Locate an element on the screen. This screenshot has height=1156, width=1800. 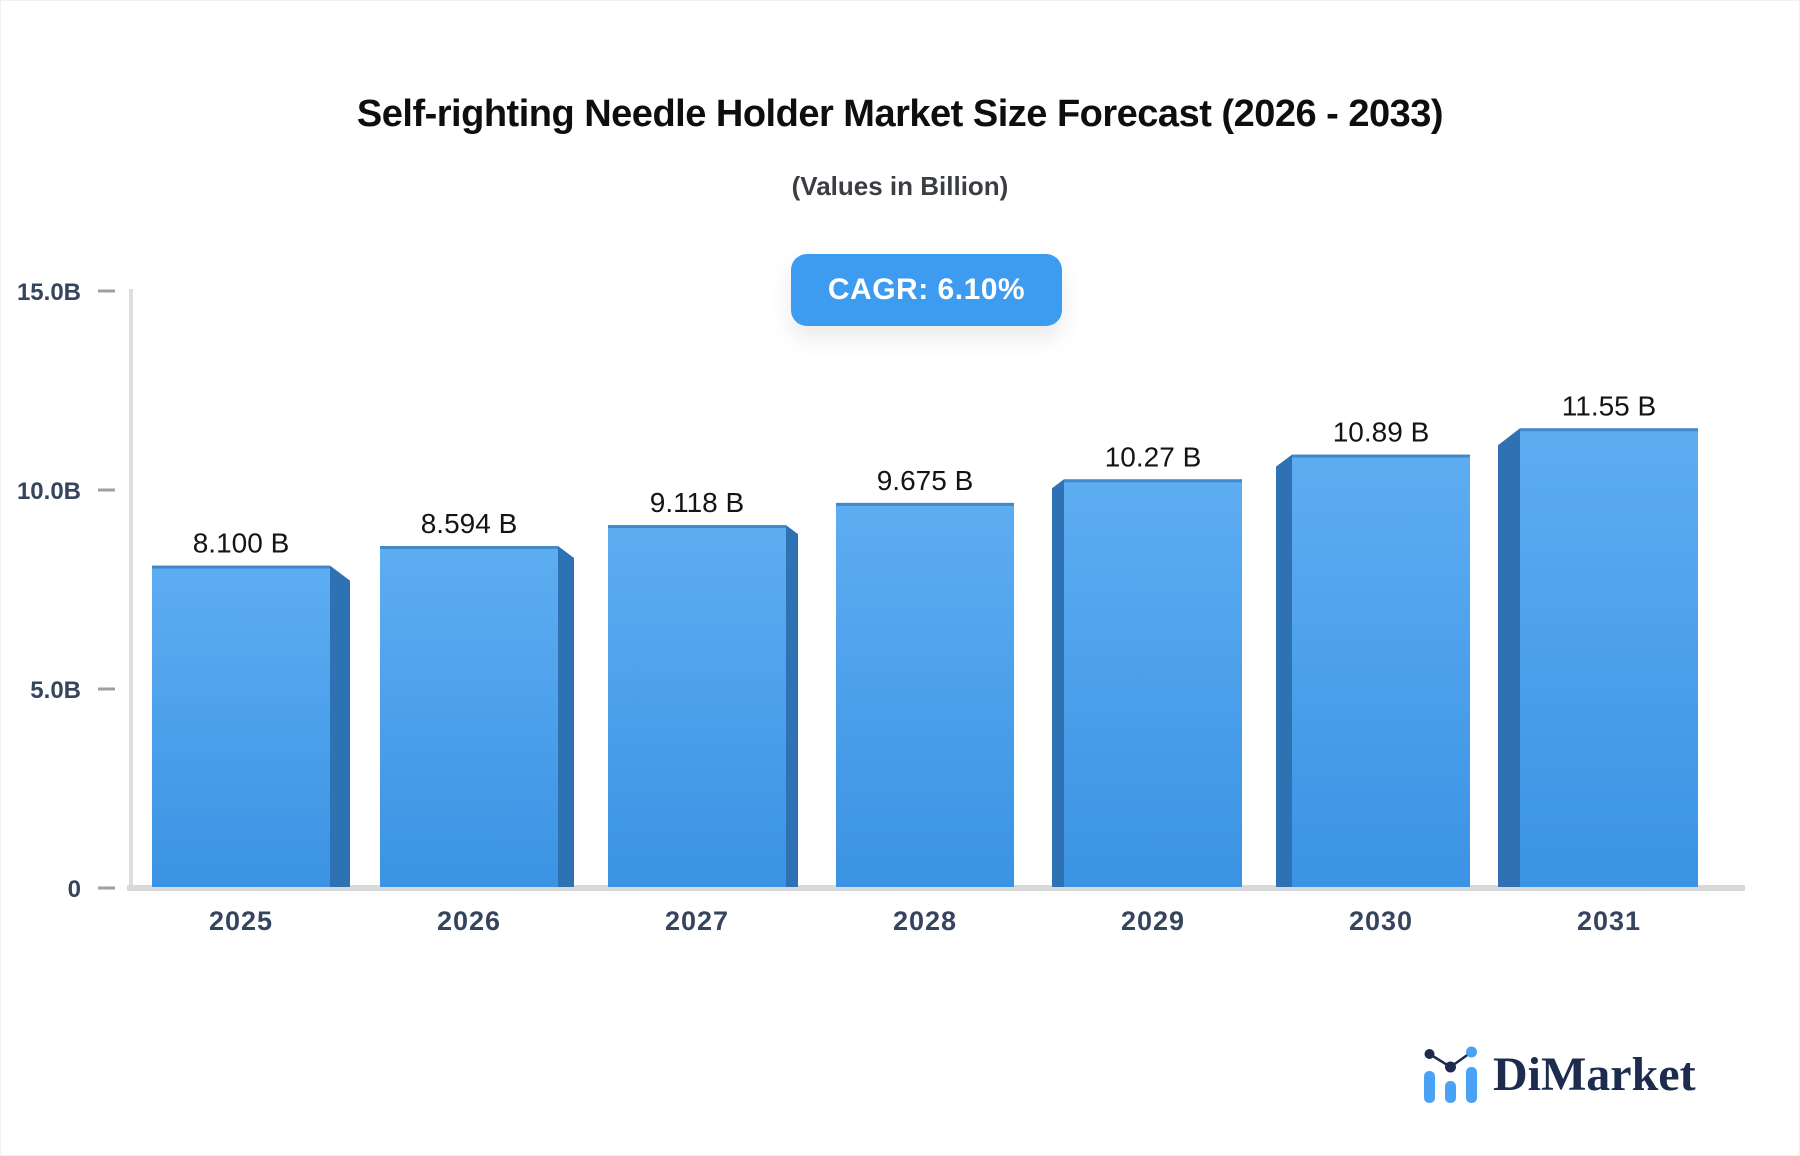
bar-value-label: 8.100 B is located at coordinates (241, 543).